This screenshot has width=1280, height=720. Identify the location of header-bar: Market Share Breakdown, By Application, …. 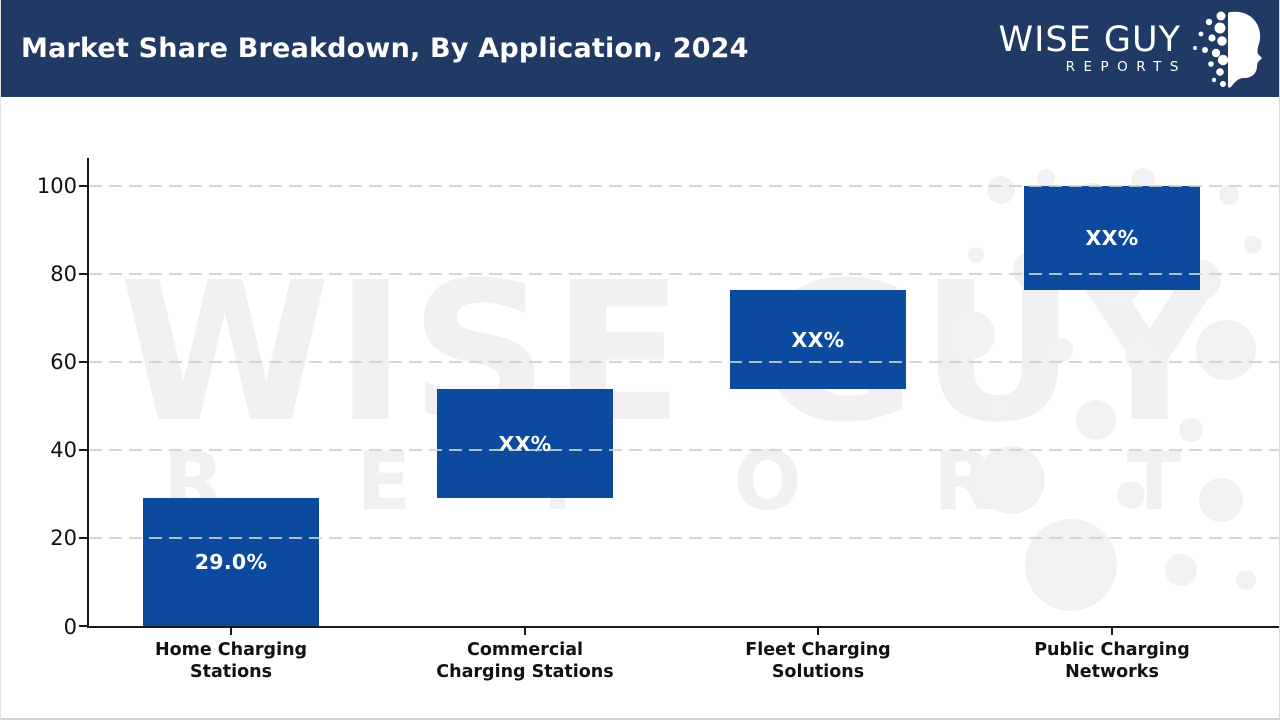
(640, 48).